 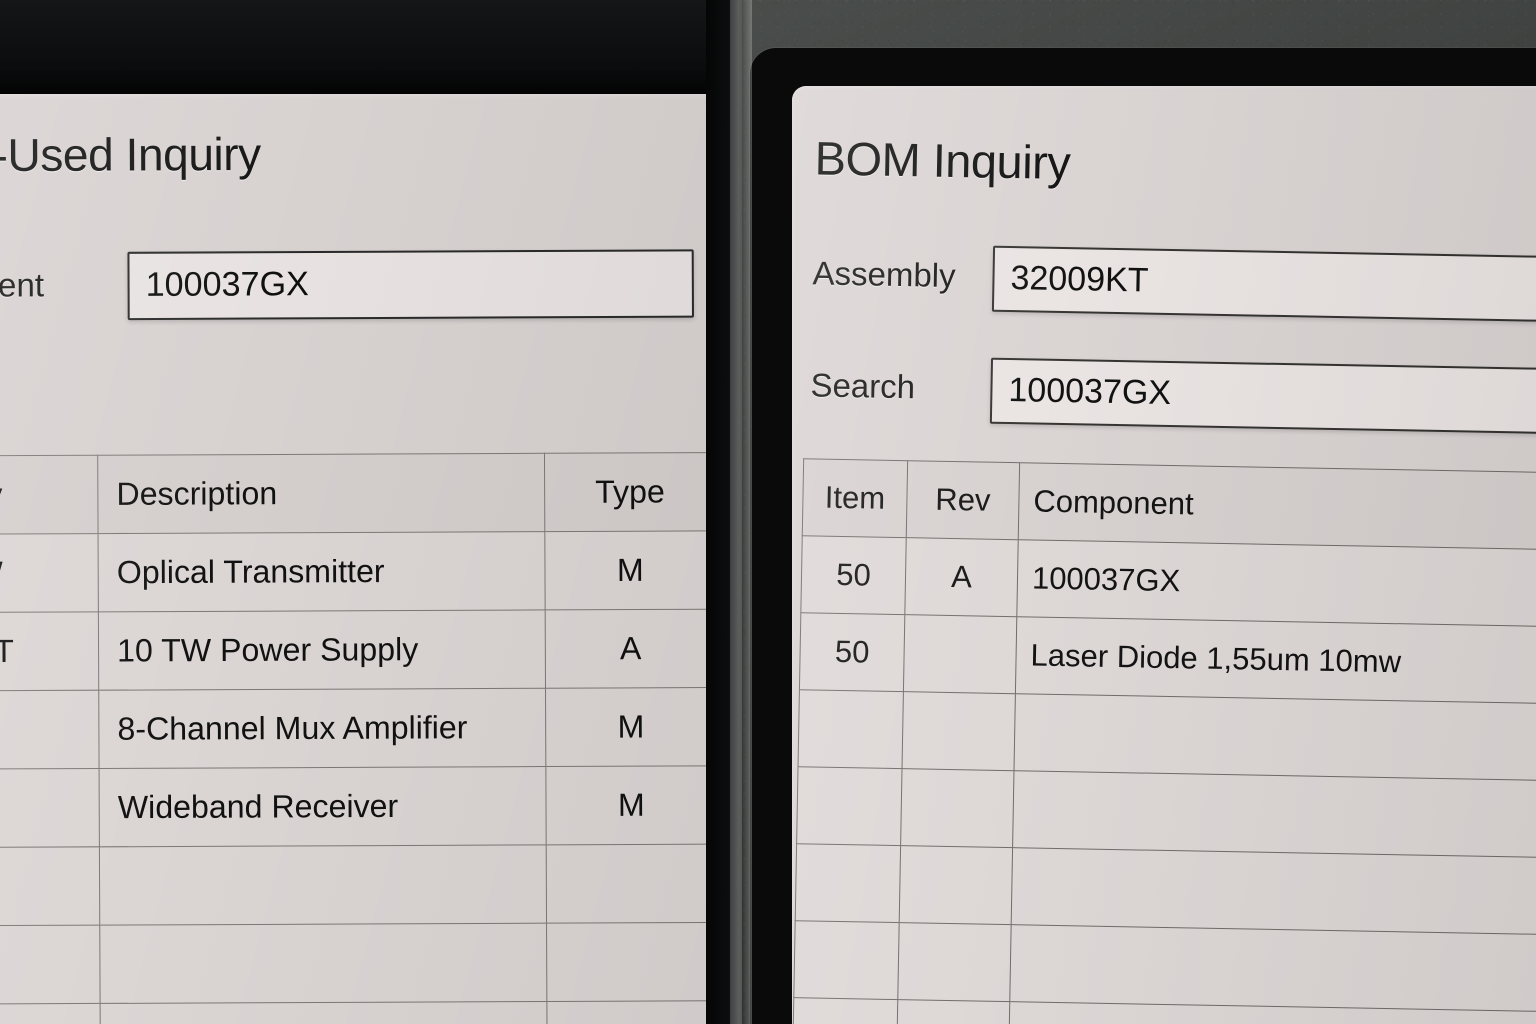 I want to click on table-row: 50 Laser Diode 1,55um 10mw, so click(x=1167, y=658).